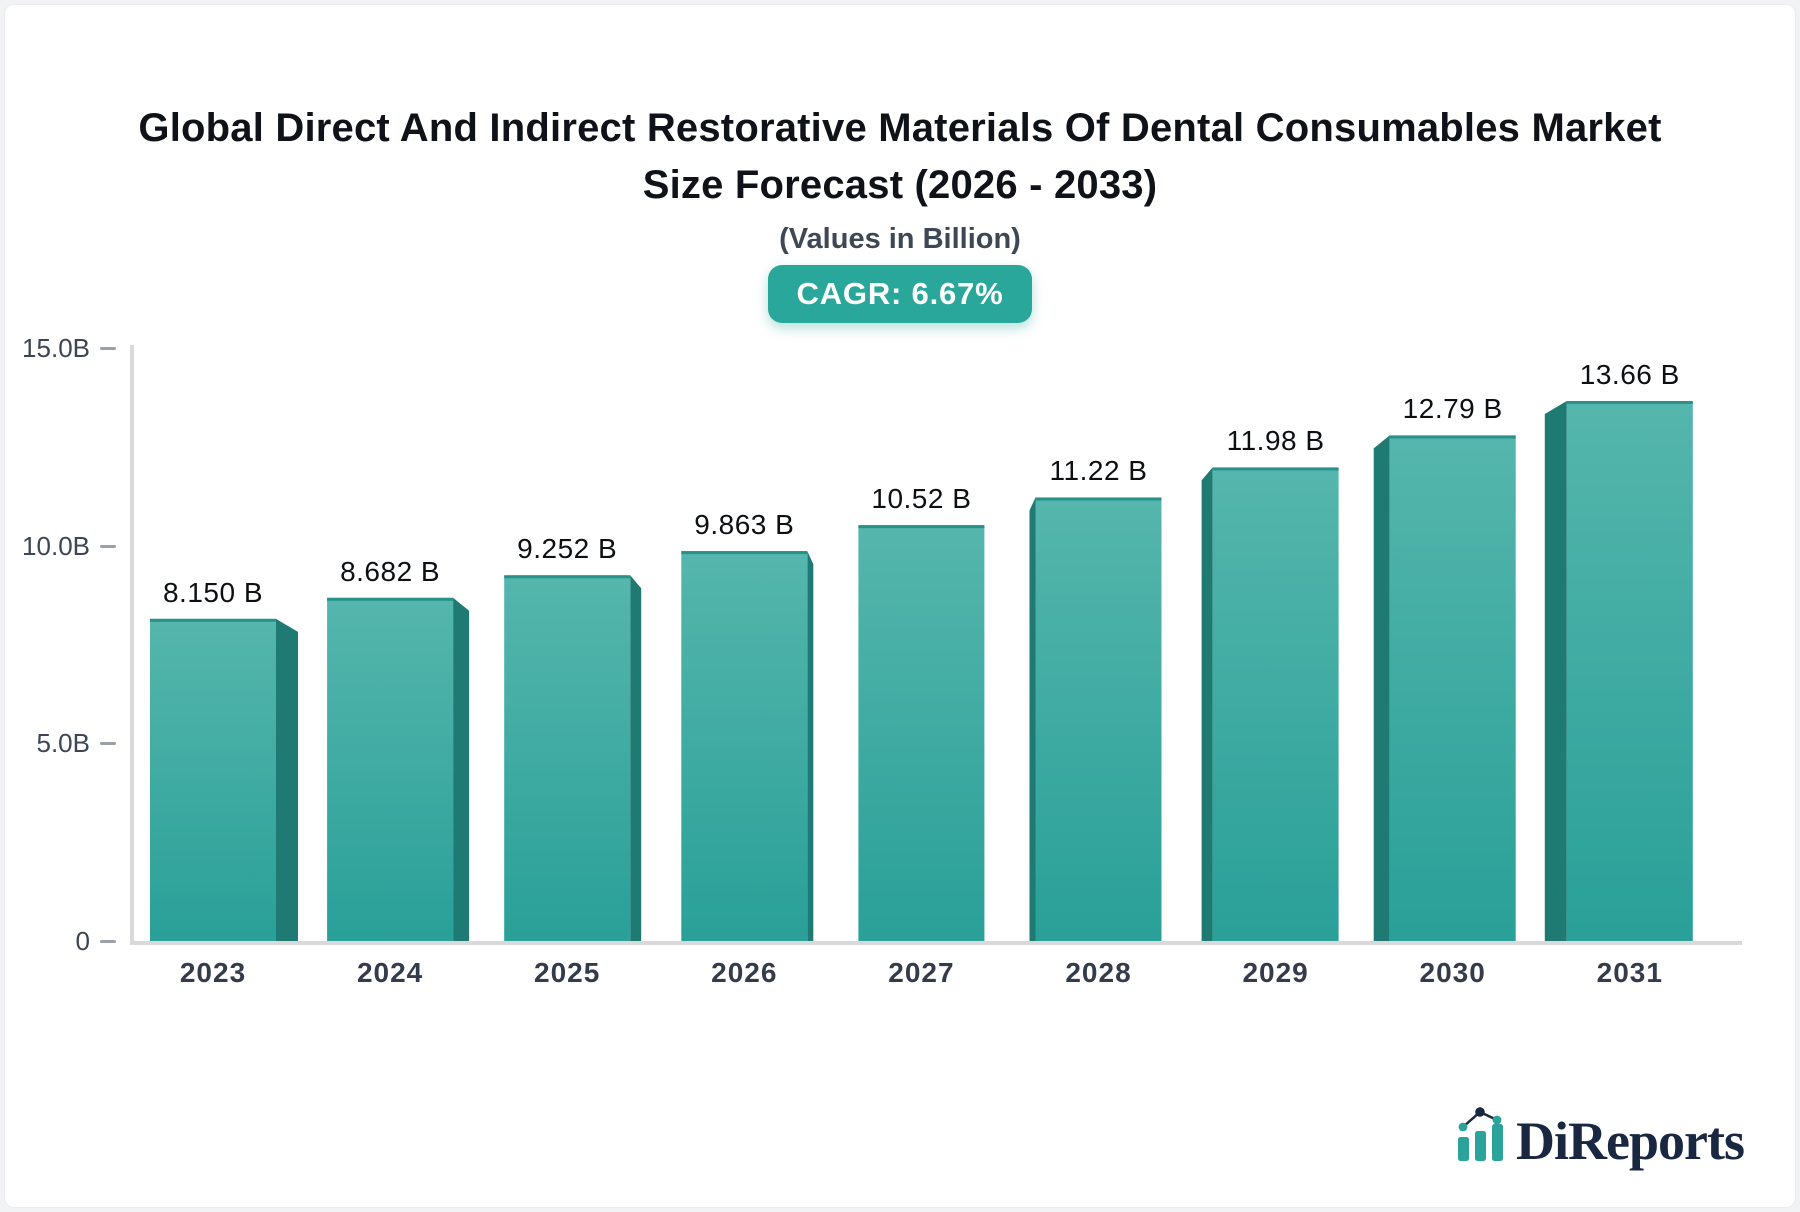 The height and width of the screenshot is (1212, 1800). Describe the element at coordinates (1629, 972) in the screenshot. I see `x-category-label: 2031` at that location.